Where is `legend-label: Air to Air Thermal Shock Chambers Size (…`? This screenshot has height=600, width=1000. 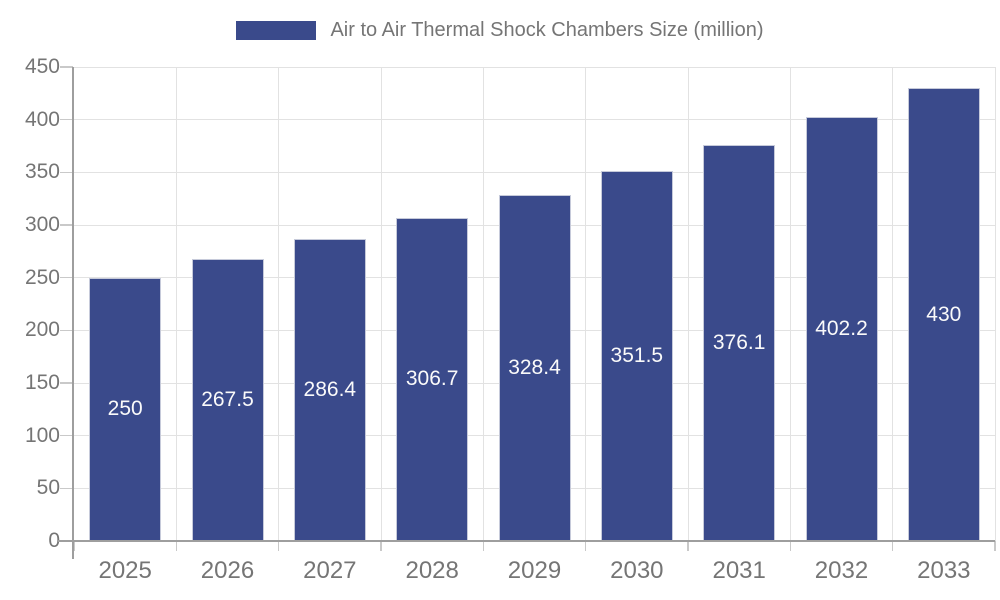
legend-label: Air to Air Thermal Shock Chambers Size (… is located at coordinates (547, 30).